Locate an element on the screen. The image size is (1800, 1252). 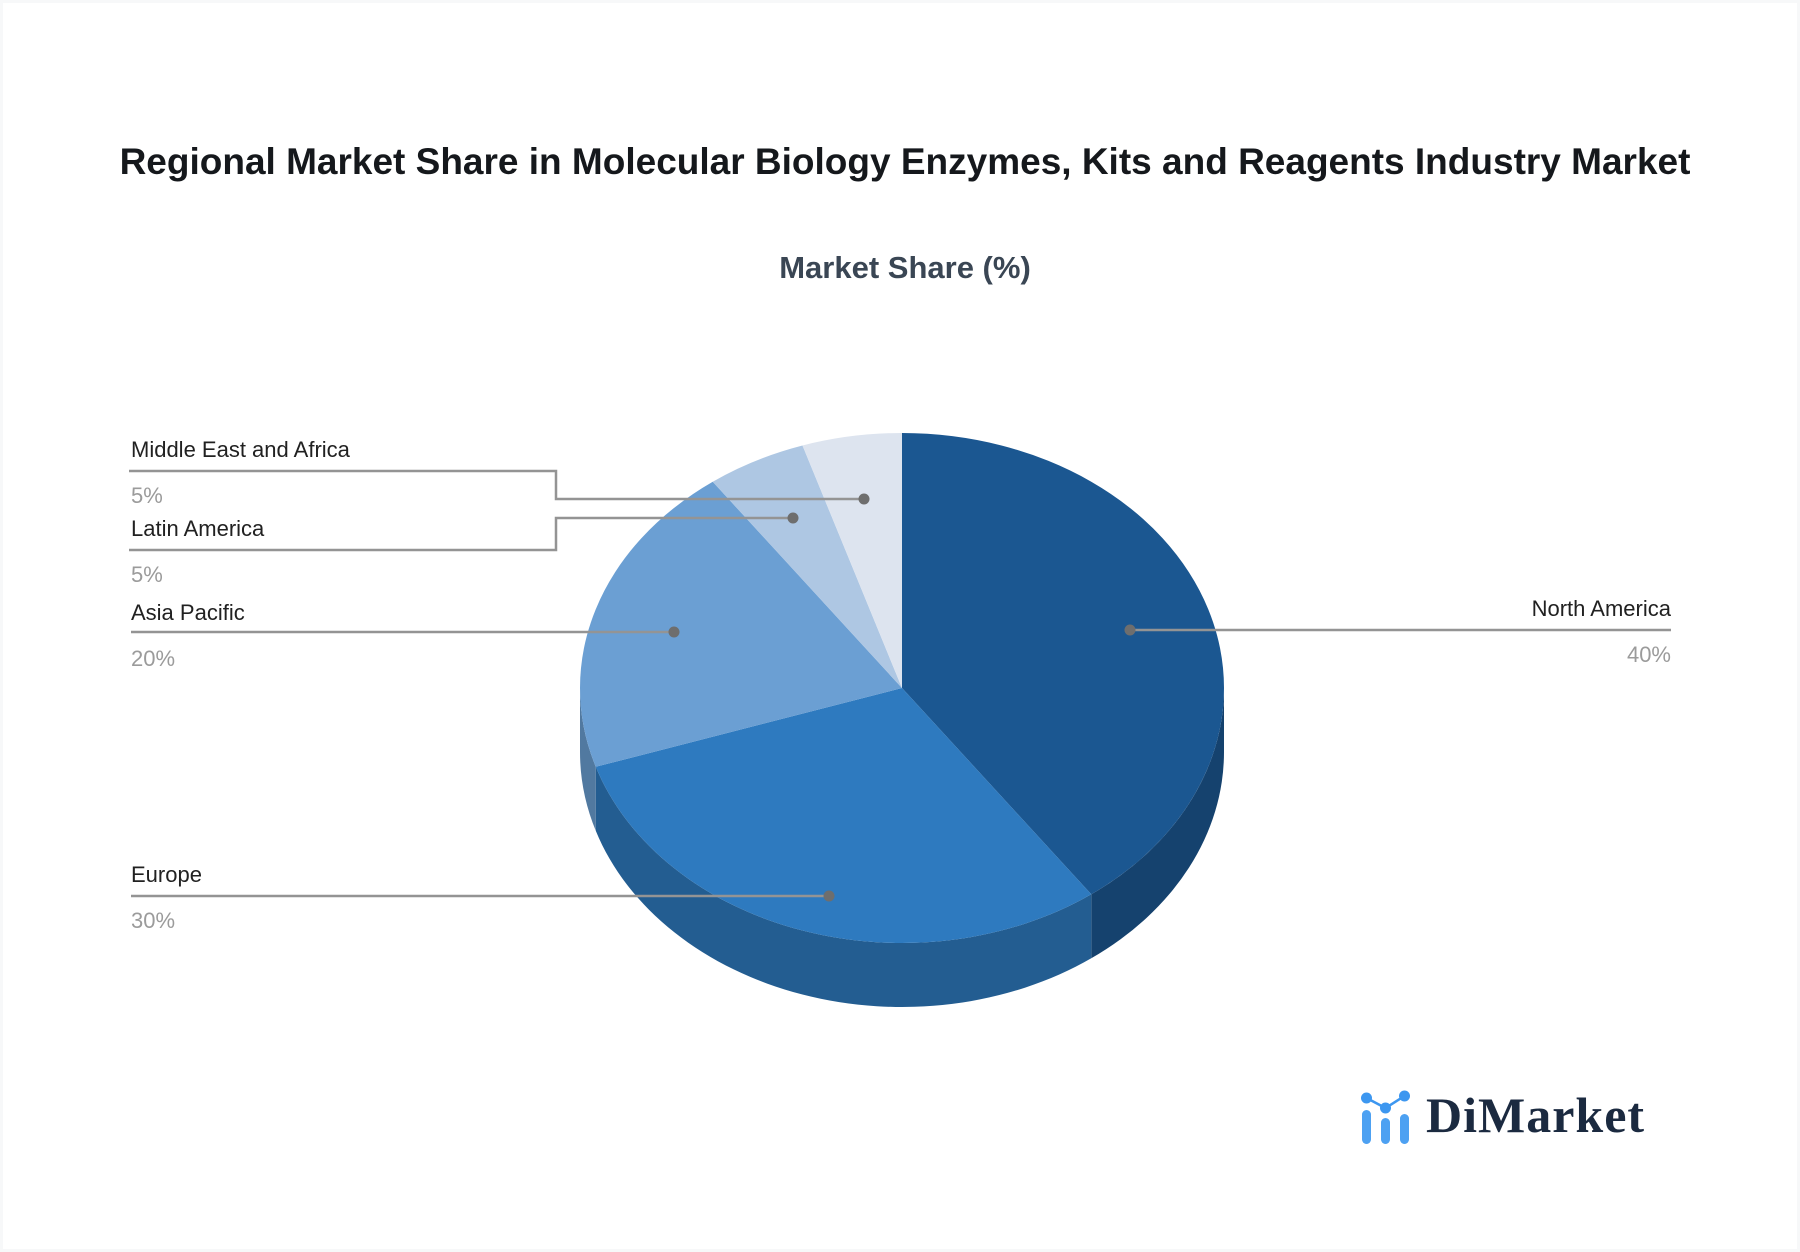
slice-pct-north-america: 40% is located at coordinates (1648, 654).